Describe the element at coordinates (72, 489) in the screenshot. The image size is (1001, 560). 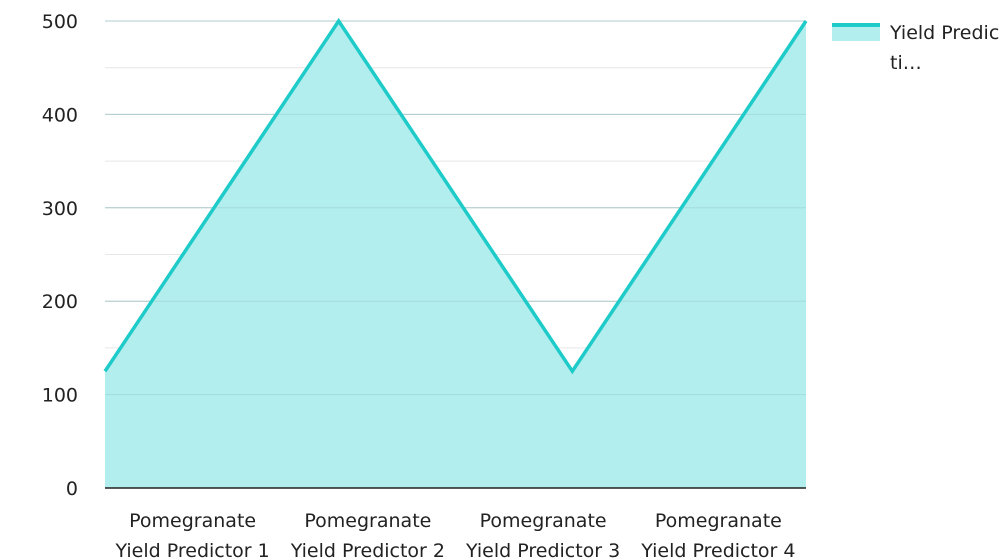
I see `y-tick-label: 0` at that location.